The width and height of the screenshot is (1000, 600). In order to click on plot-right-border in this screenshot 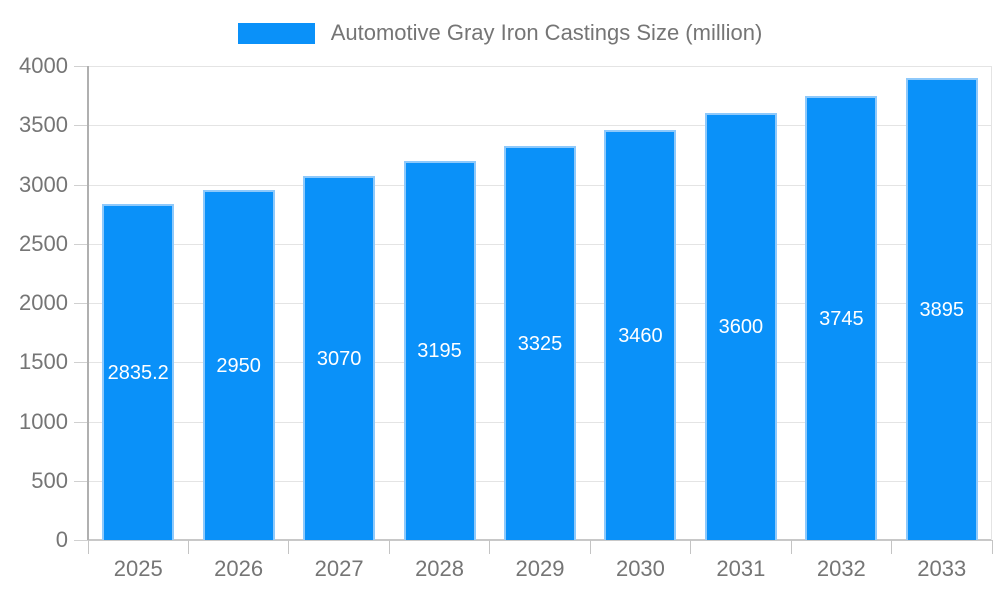, I will do `click(991, 303)`.